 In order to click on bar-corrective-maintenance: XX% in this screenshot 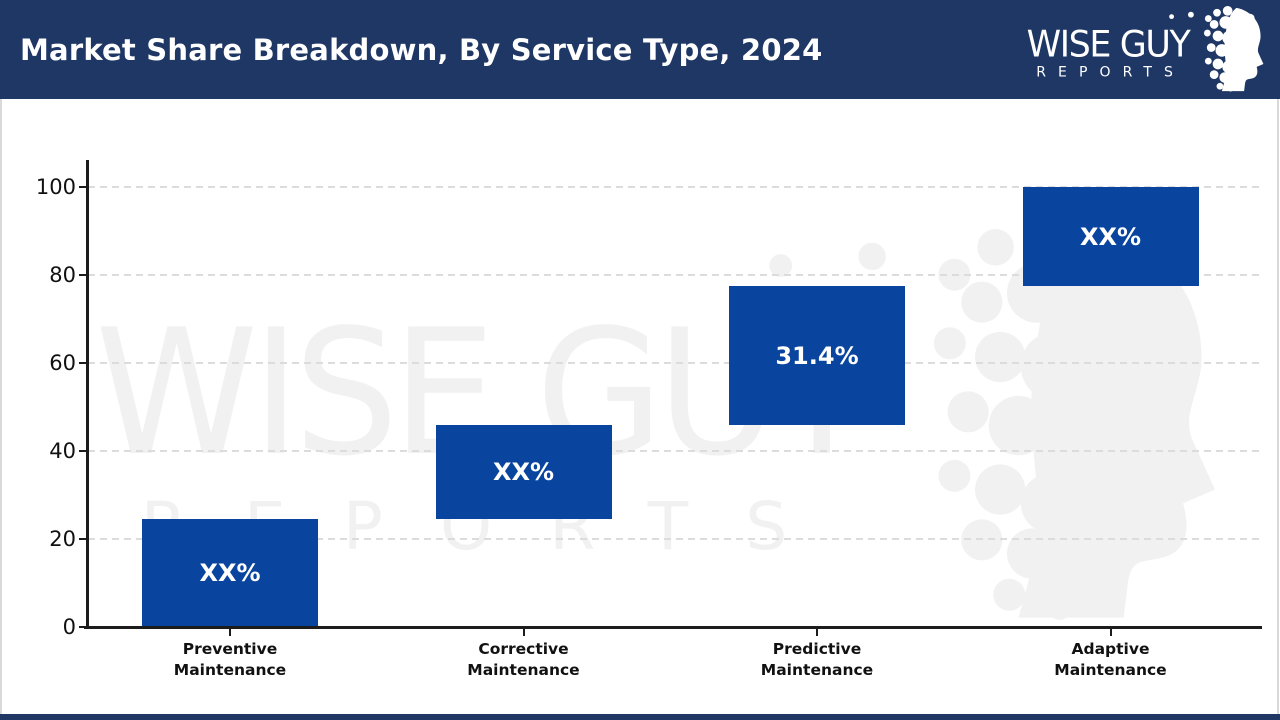, I will do `click(523, 471)`.